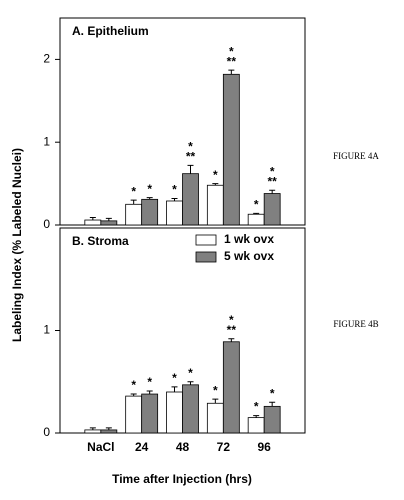 This screenshot has height=500, width=404. Describe the element at coordinates (100, 241) in the screenshot. I see `panel-title: B. Stroma` at that location.